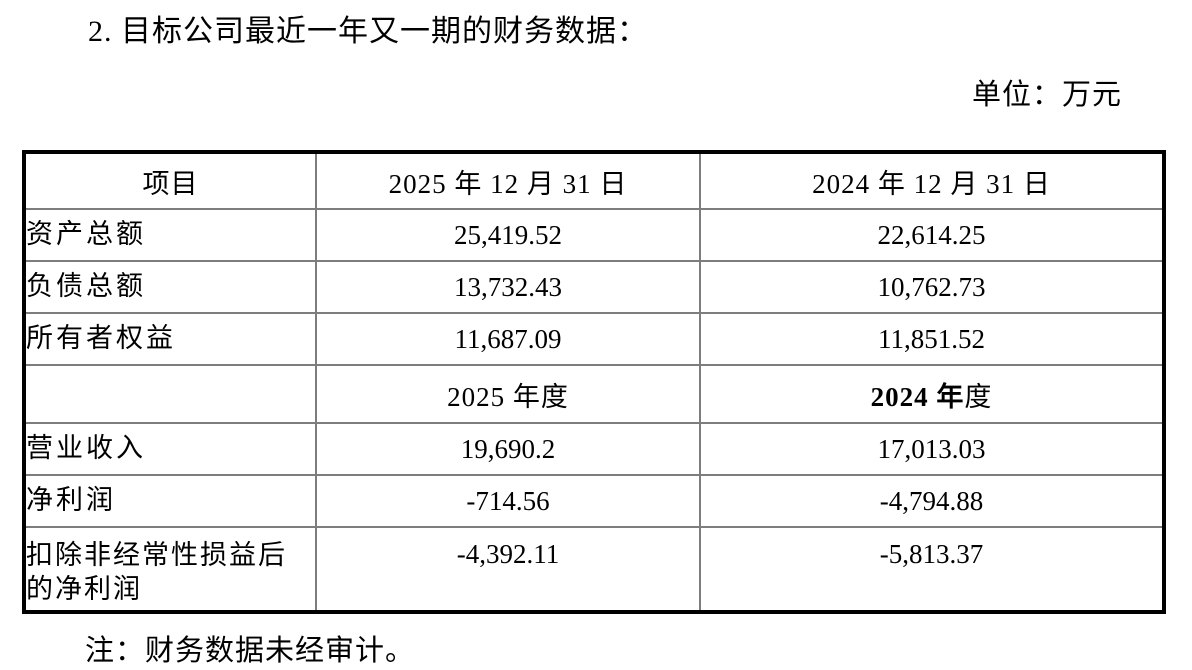  What do you see at coordinates (508, 449) in the screenshot?
I see `value-2025: 19,690.2` at bounding box center [508, 449].